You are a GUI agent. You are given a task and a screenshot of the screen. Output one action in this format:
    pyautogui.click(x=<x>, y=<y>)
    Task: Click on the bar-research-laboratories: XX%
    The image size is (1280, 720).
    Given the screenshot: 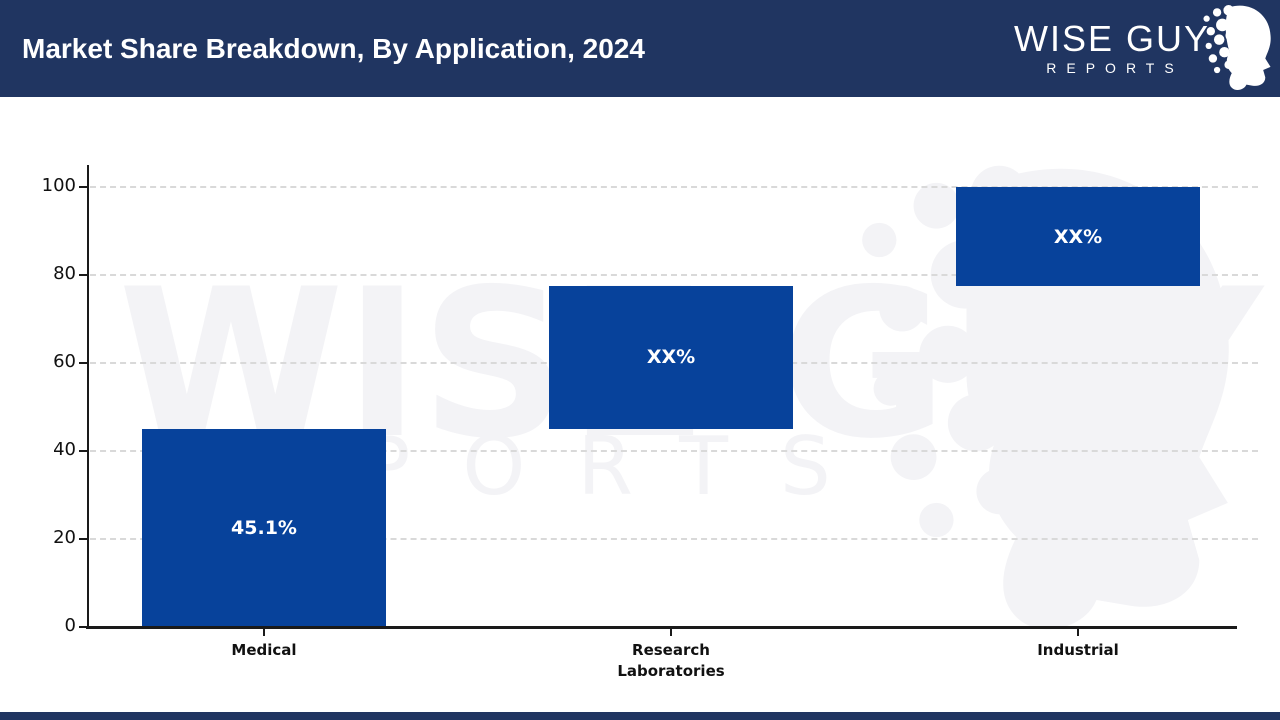 What is the action you would take?
    pyautogui.click(x=671, y=357)
    